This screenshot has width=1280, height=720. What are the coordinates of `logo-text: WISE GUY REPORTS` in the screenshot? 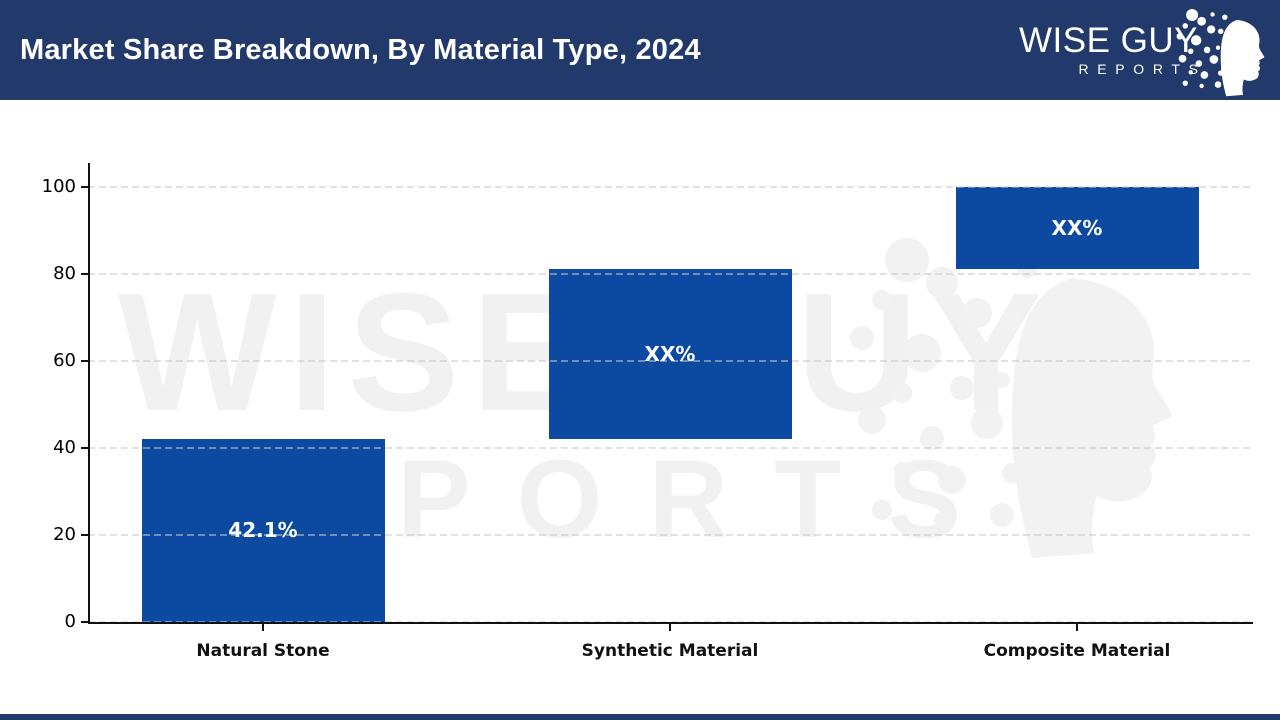 It's located at (1108, 49).